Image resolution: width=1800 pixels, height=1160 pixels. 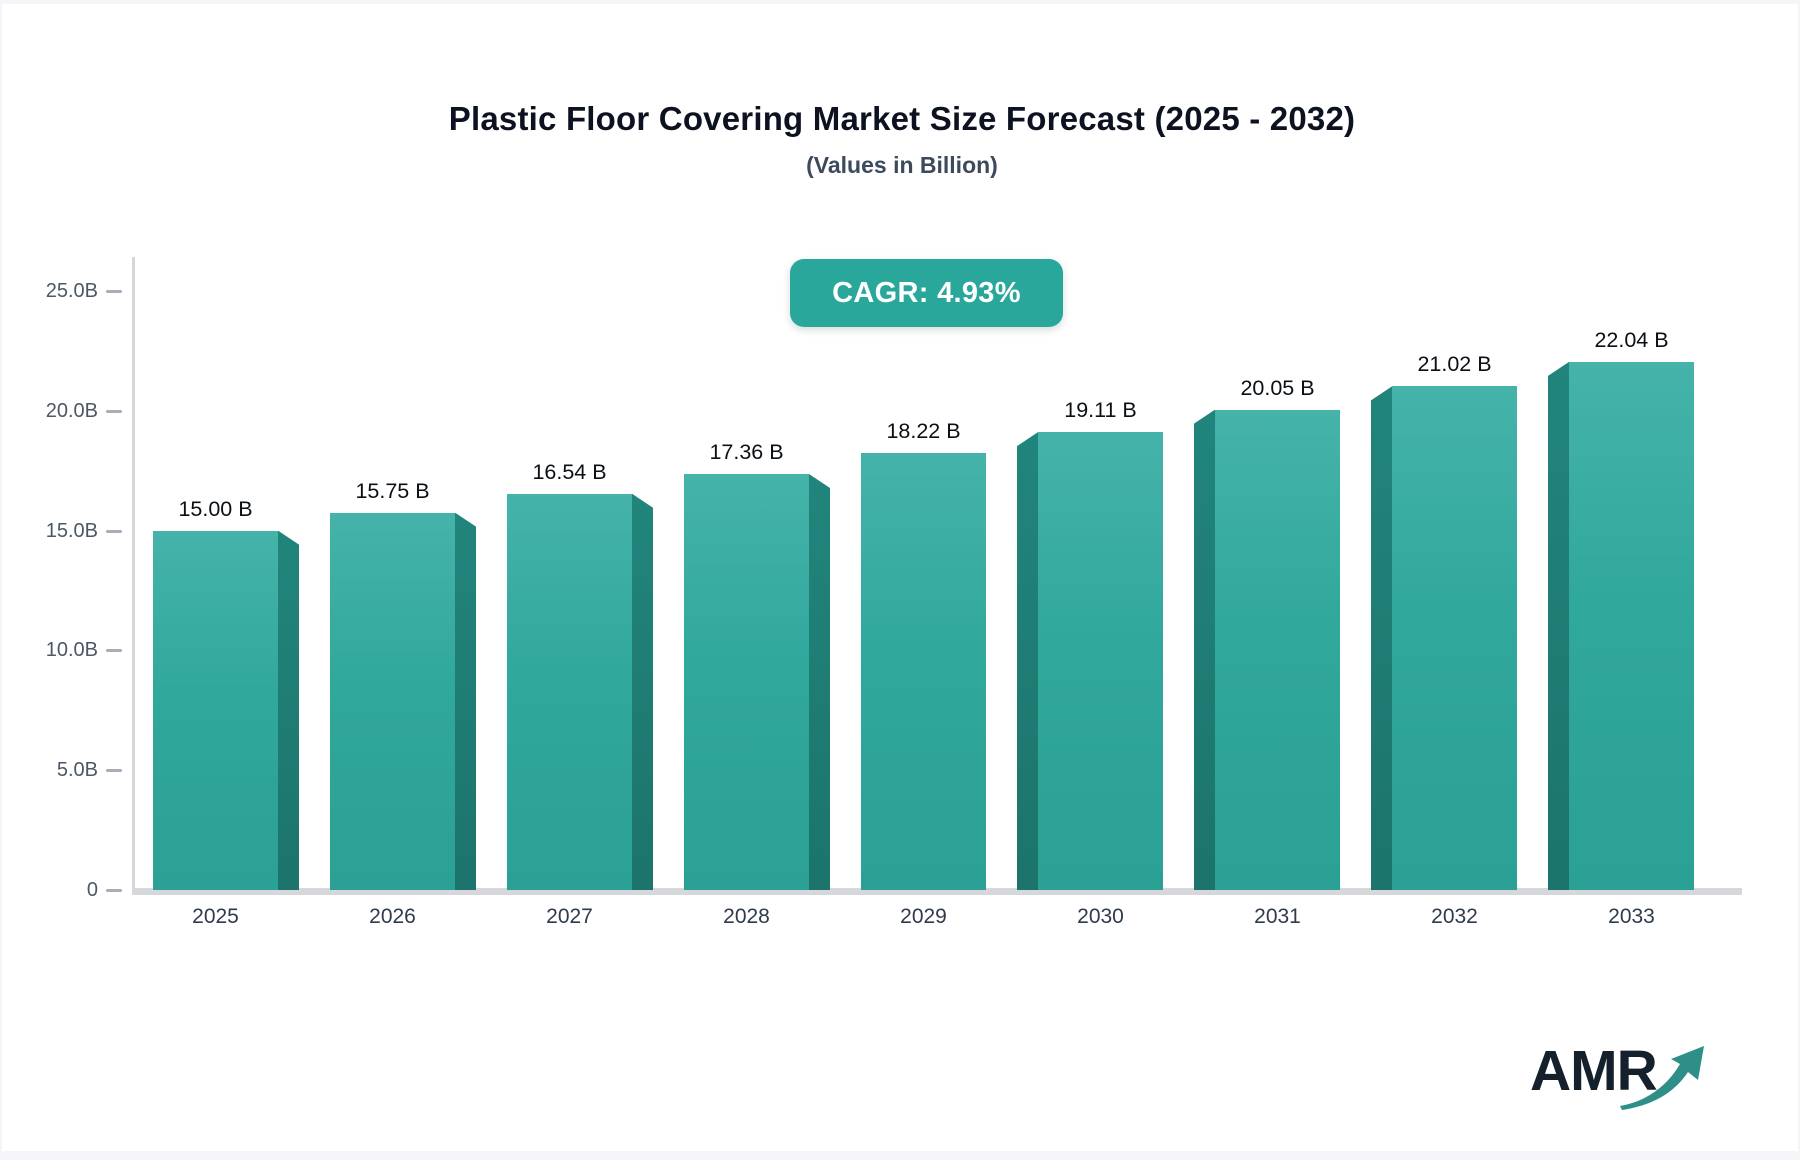 I want to click on bar-value-label: 21.02 B, so click(x=1454, y=364).